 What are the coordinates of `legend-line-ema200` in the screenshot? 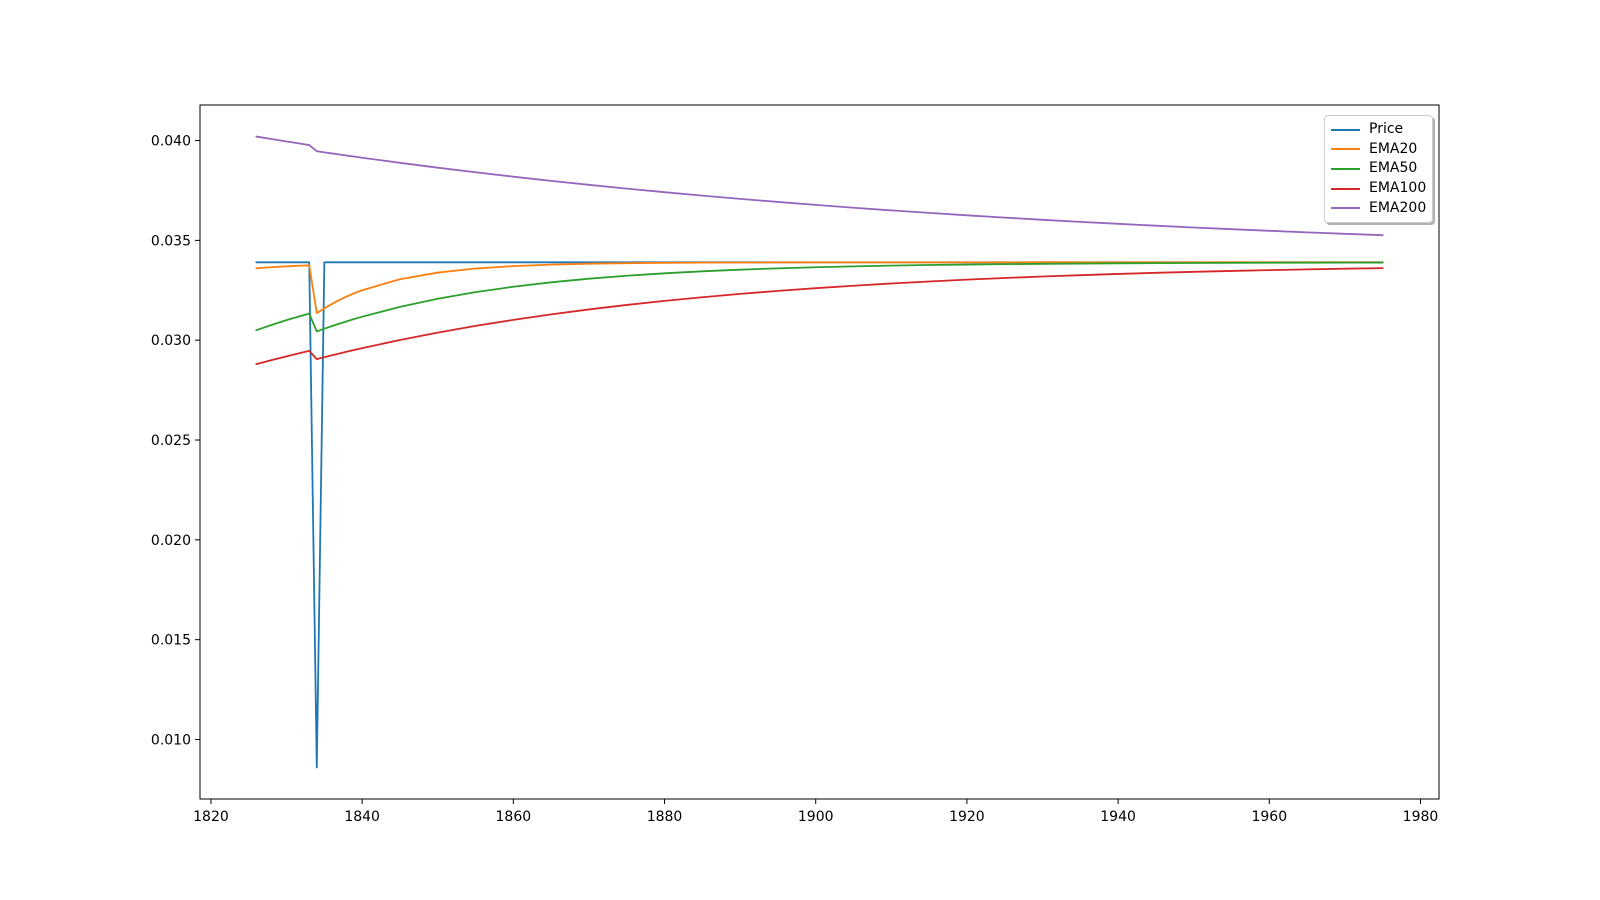 It's located at (1345, 208).